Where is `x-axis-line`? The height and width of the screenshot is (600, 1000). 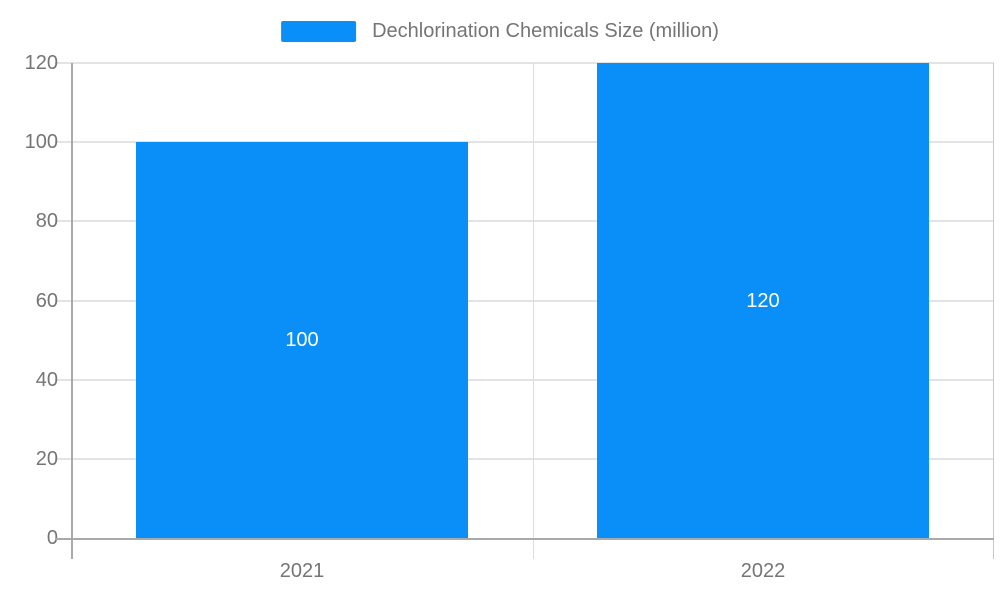
x-axis-line is located at coordinates (524, 539).